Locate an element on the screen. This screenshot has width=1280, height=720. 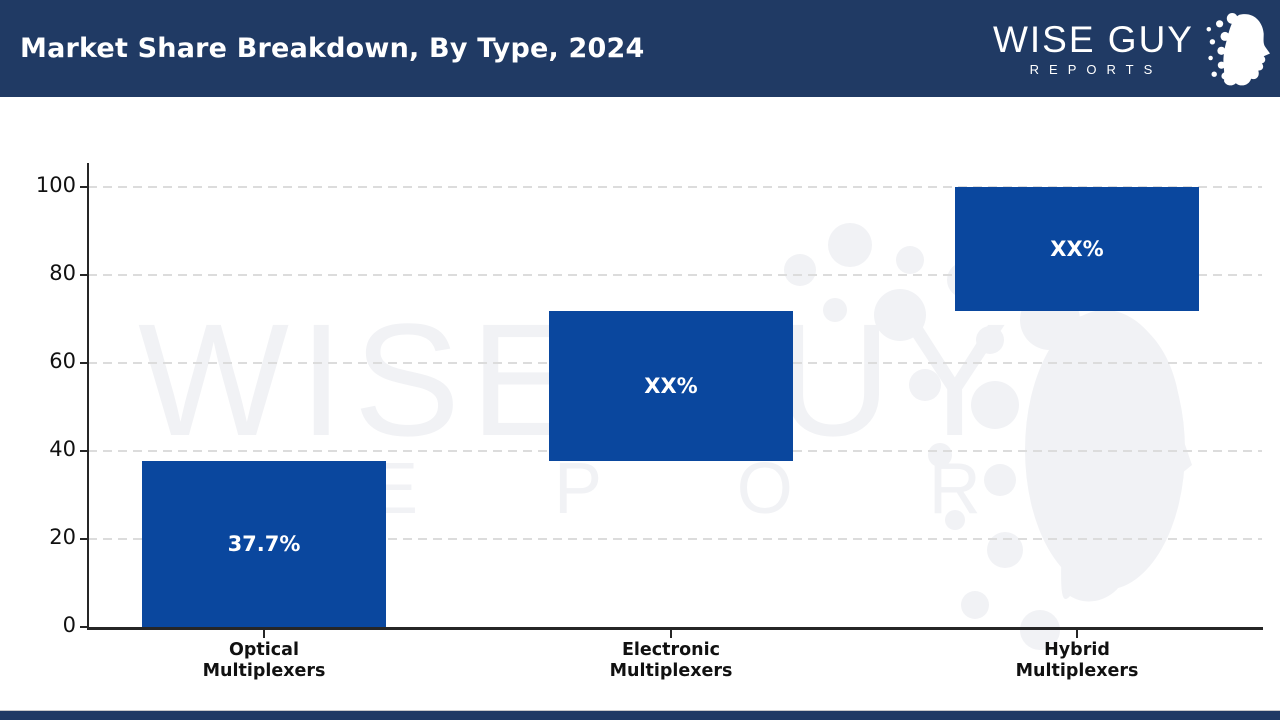
x-category-label-line: Optical is located at coordinates (264, 650).